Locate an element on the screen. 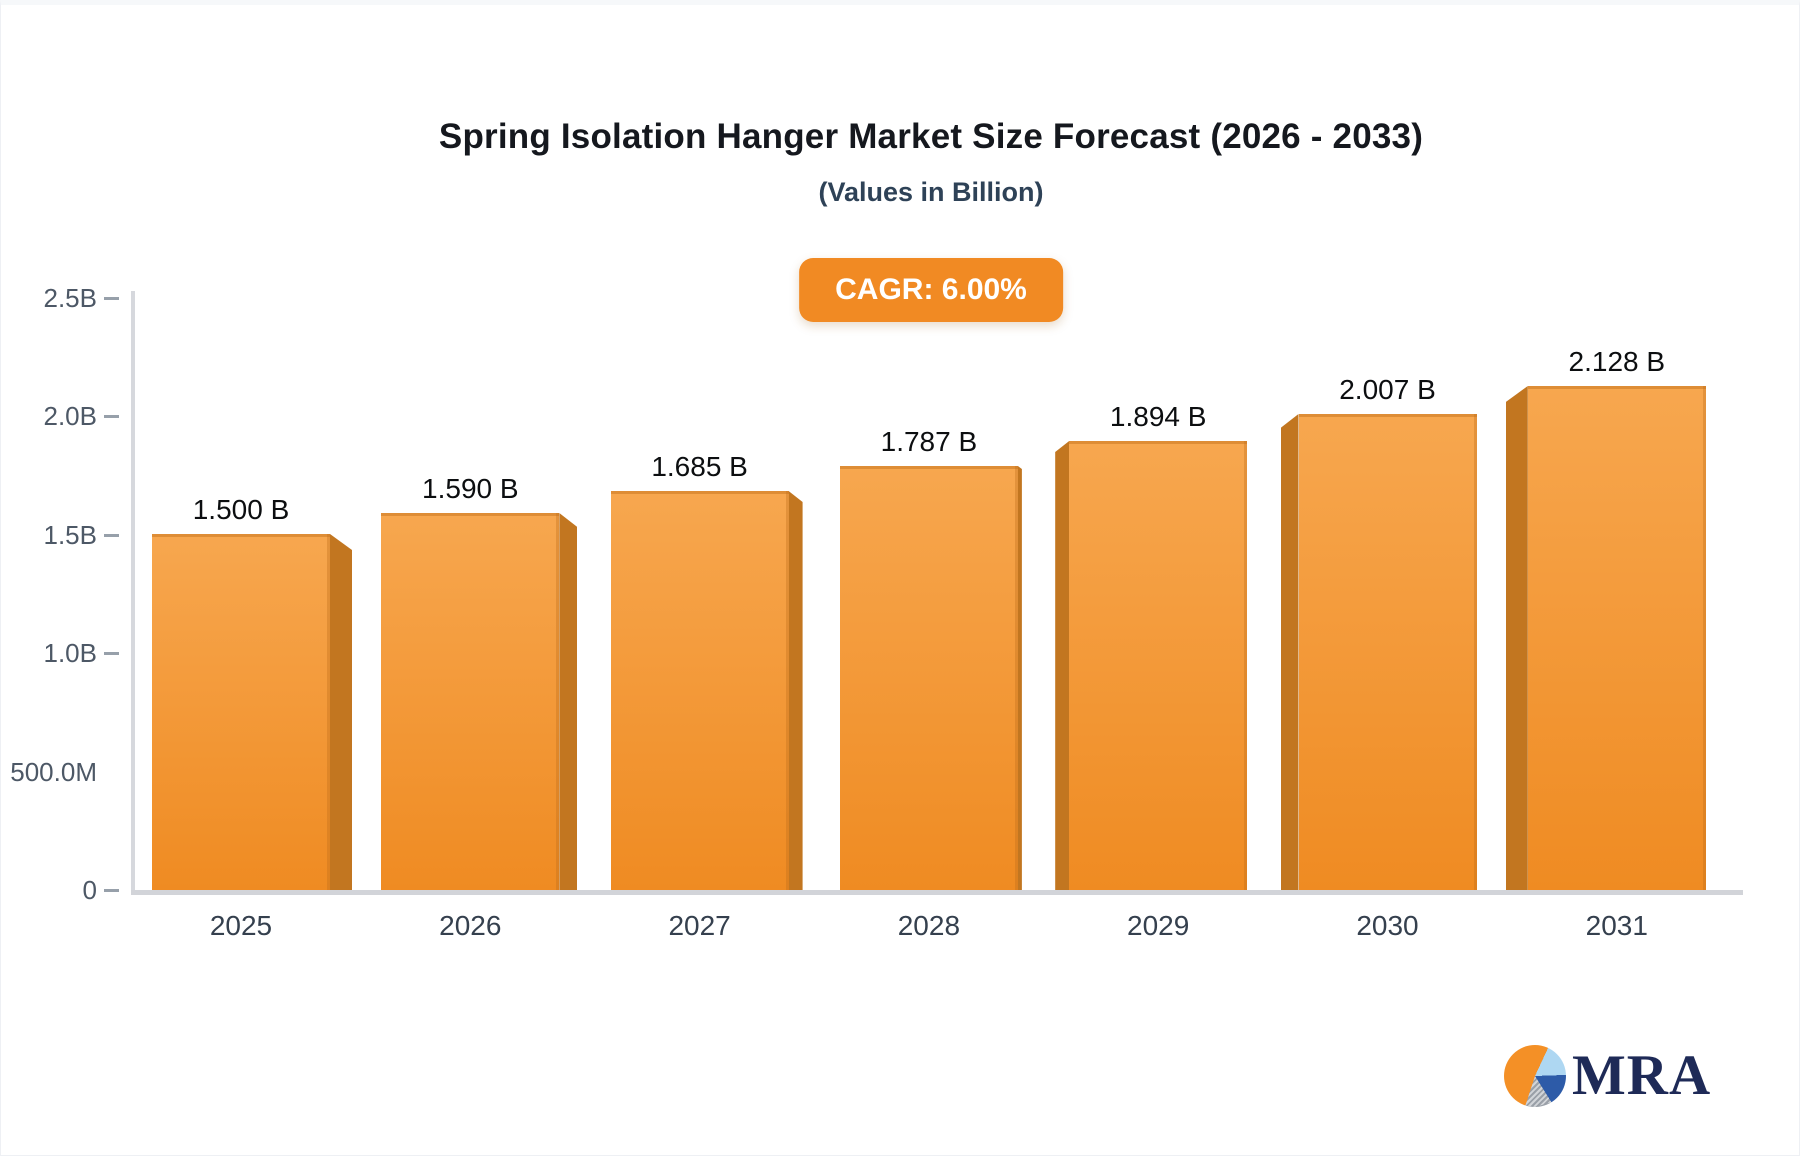 Image resolution: width=1800 pixels, height=1156 pixels. y-axis-tick-label: 0 is located at coordinates (89, 890).